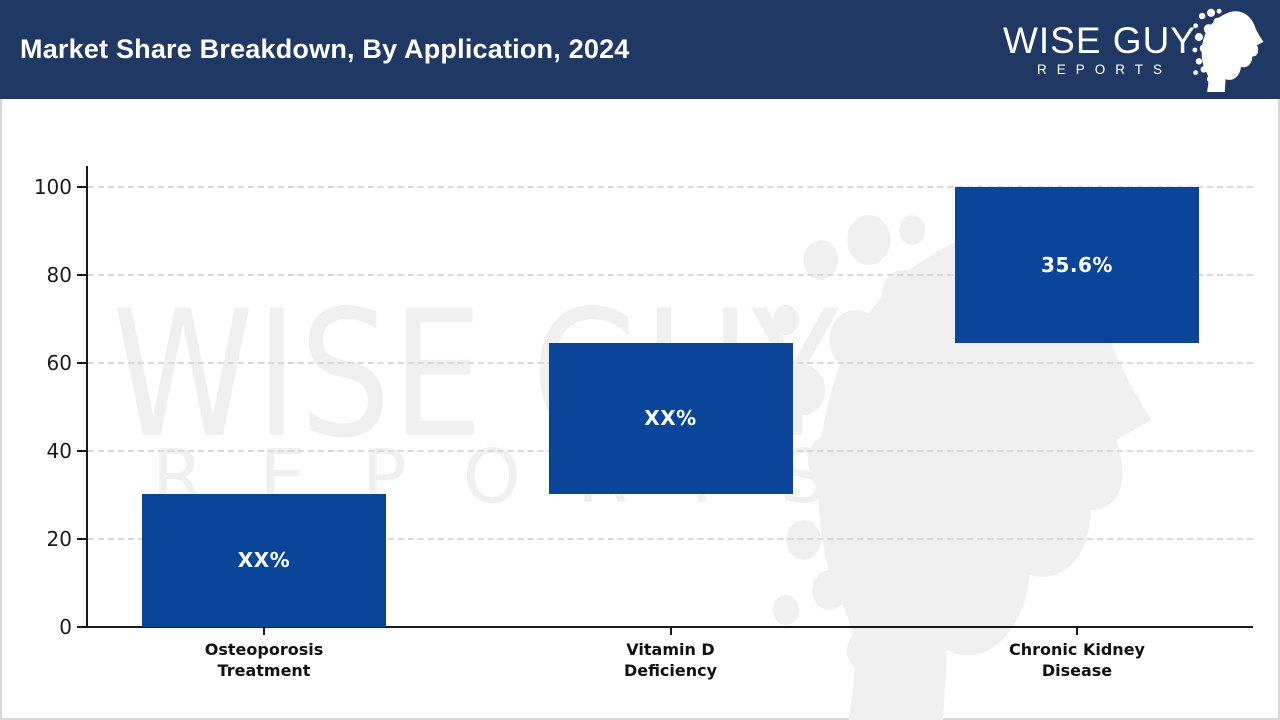 The image size is (1280, 720). I want to click on category-label-line: Osteoporosis, so click(264, 649).